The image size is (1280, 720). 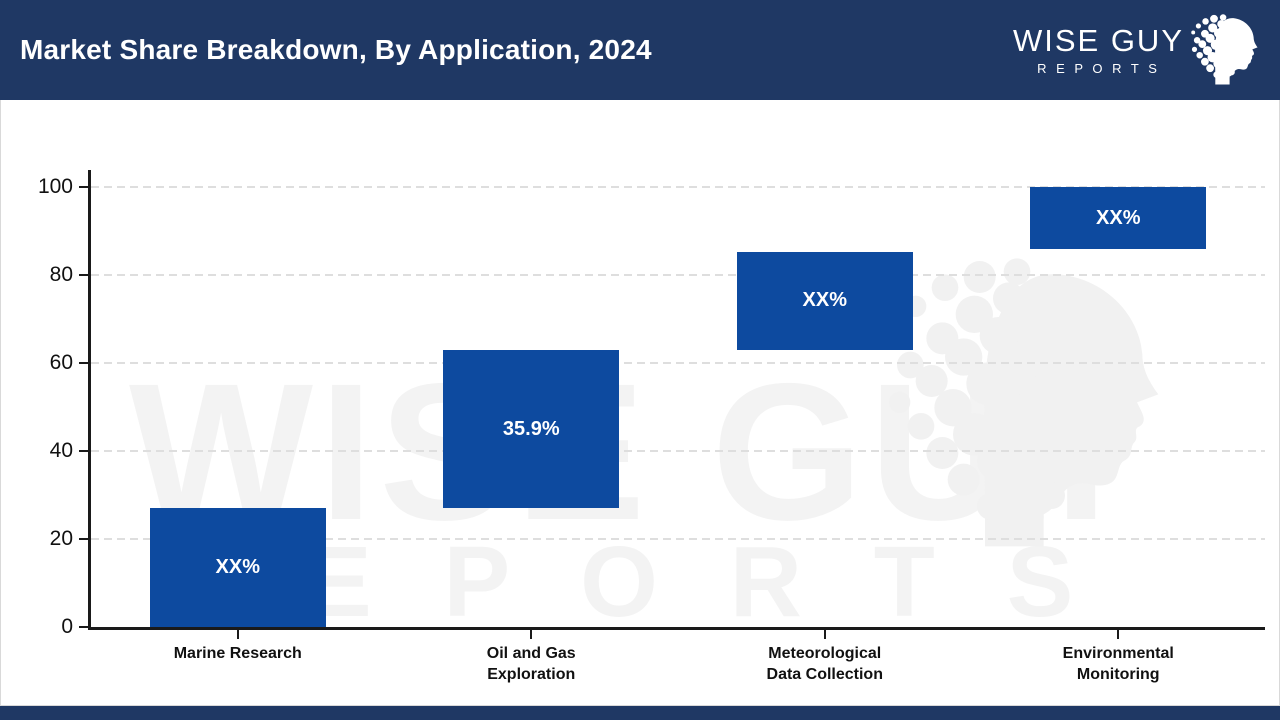 I want to click on logo-wordmark-line1: WISE GUY, so click(x=1098, y=40).